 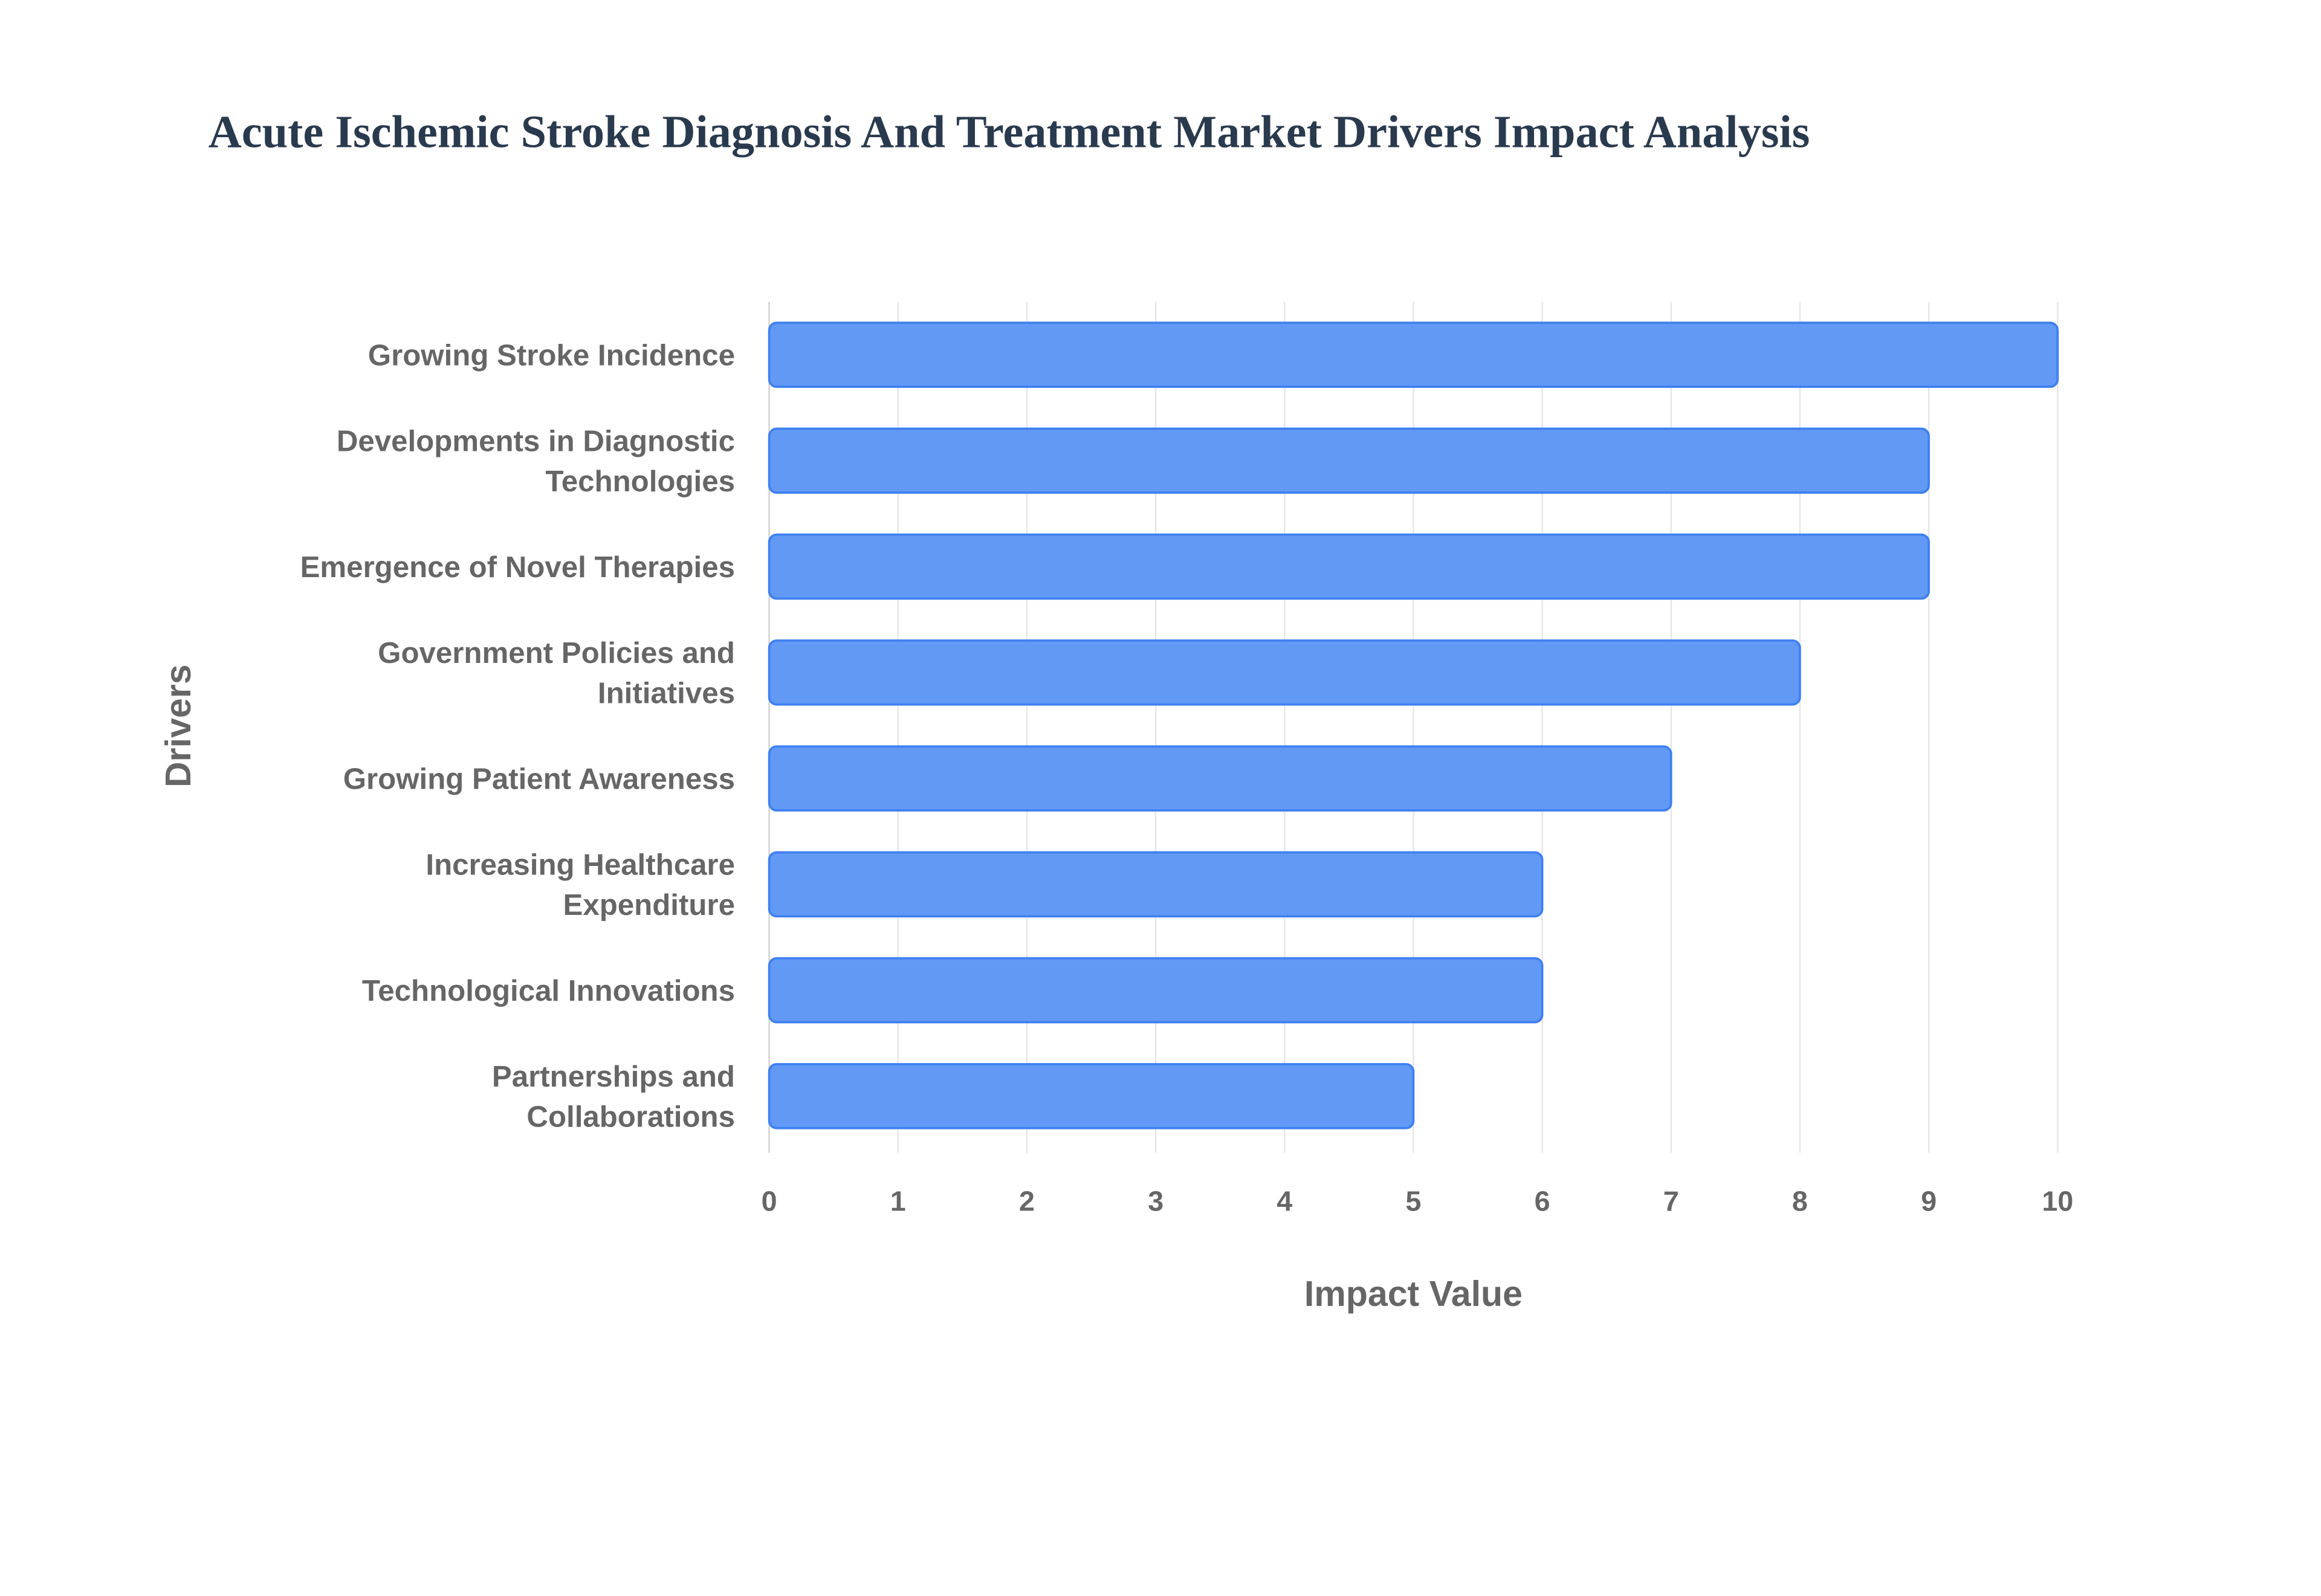 I want to click on x-tick-label: 10, so click(x=2057, y=1201).